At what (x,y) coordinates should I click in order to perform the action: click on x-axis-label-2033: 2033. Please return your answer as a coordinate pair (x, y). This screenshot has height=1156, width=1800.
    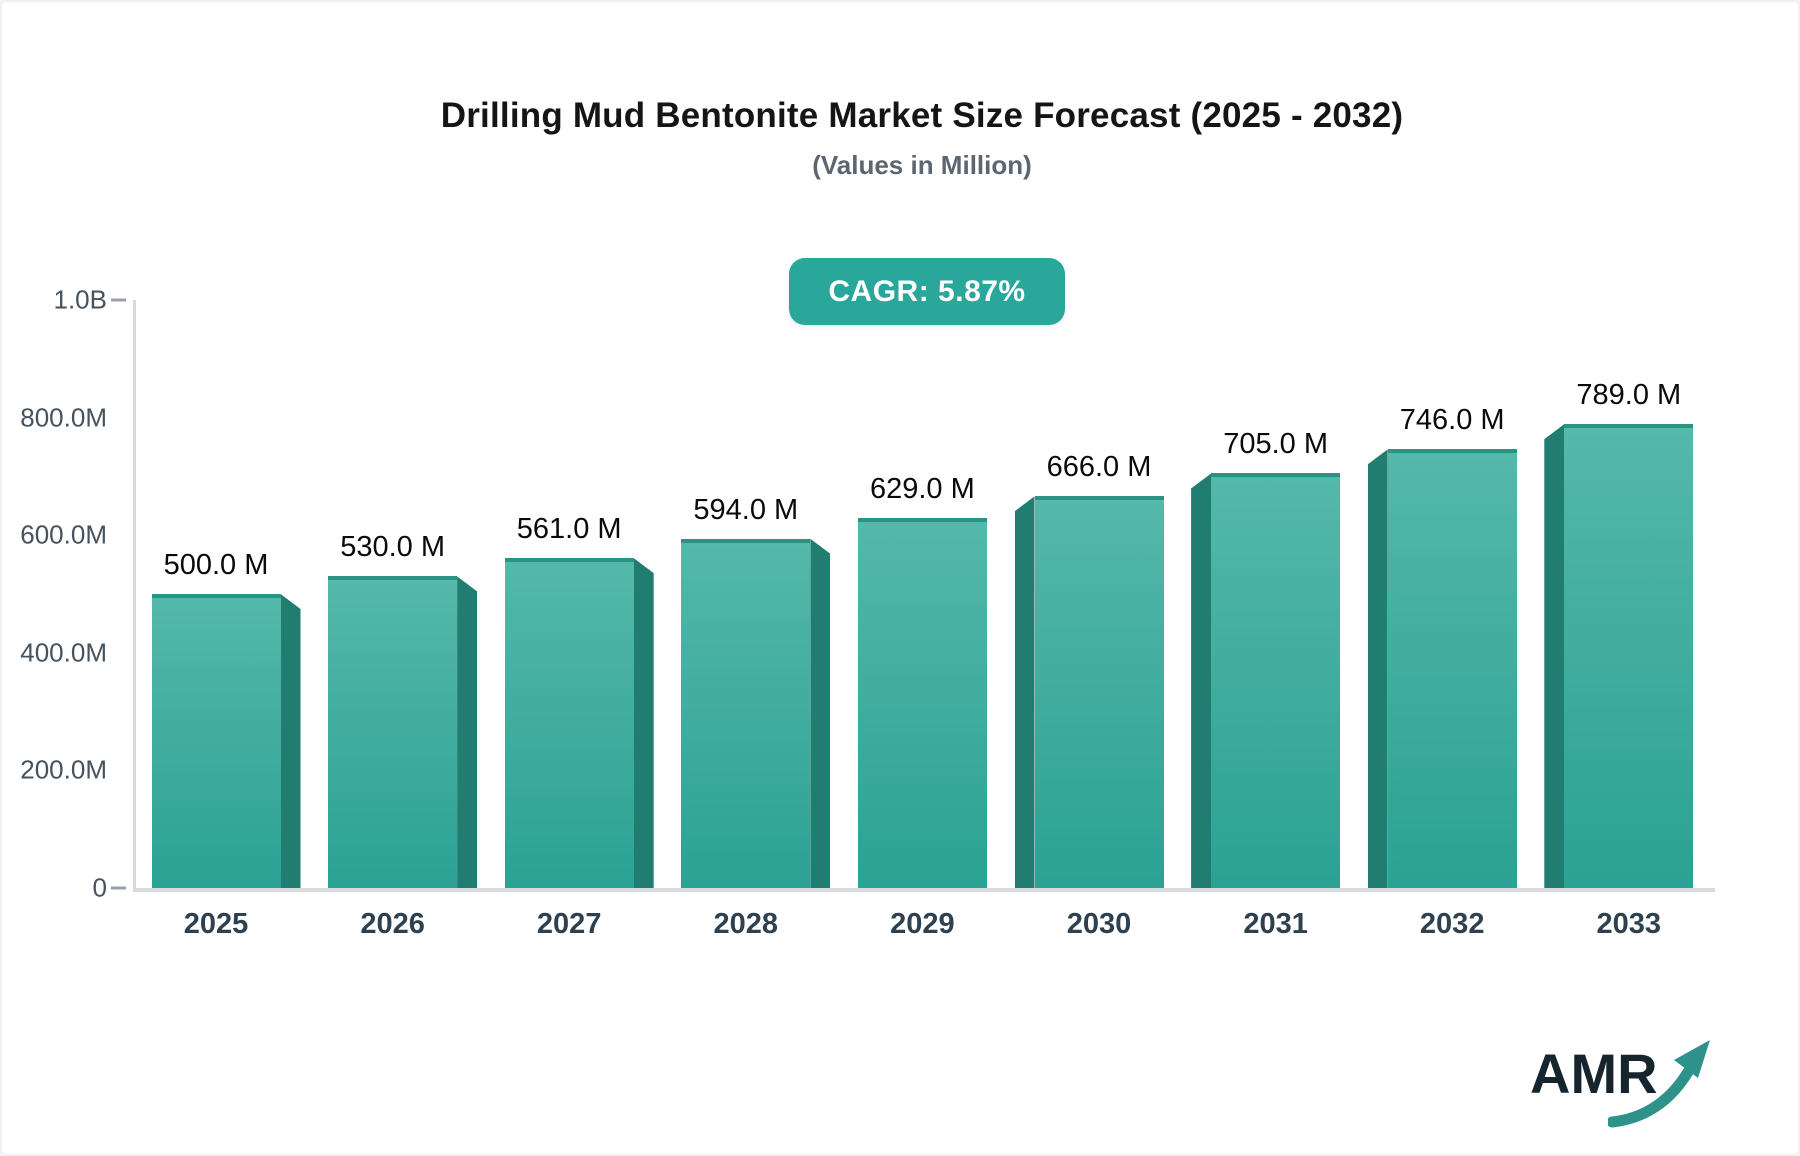
    Looking at the image, I should click on (1629, 924).